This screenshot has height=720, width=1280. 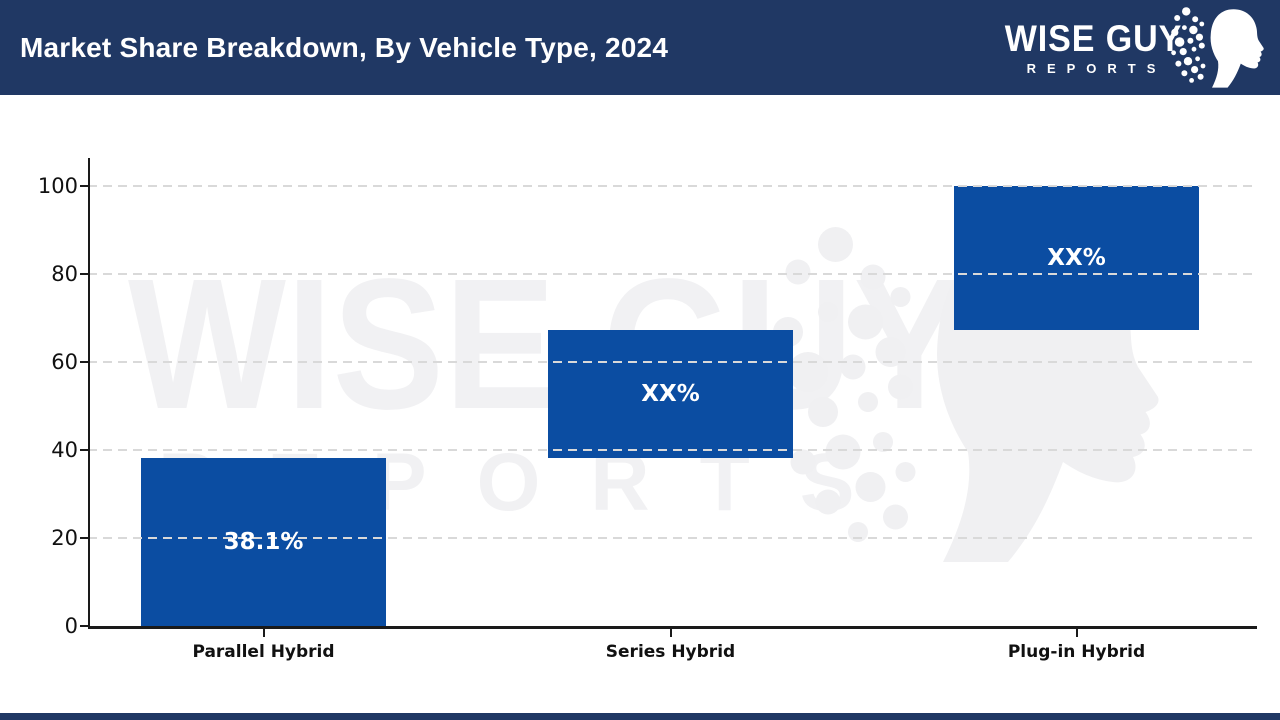 What do you see at coordinates (57, 186) in the screenshot?
I see `y-tick-label: 100` at bounding box center [57, 186].